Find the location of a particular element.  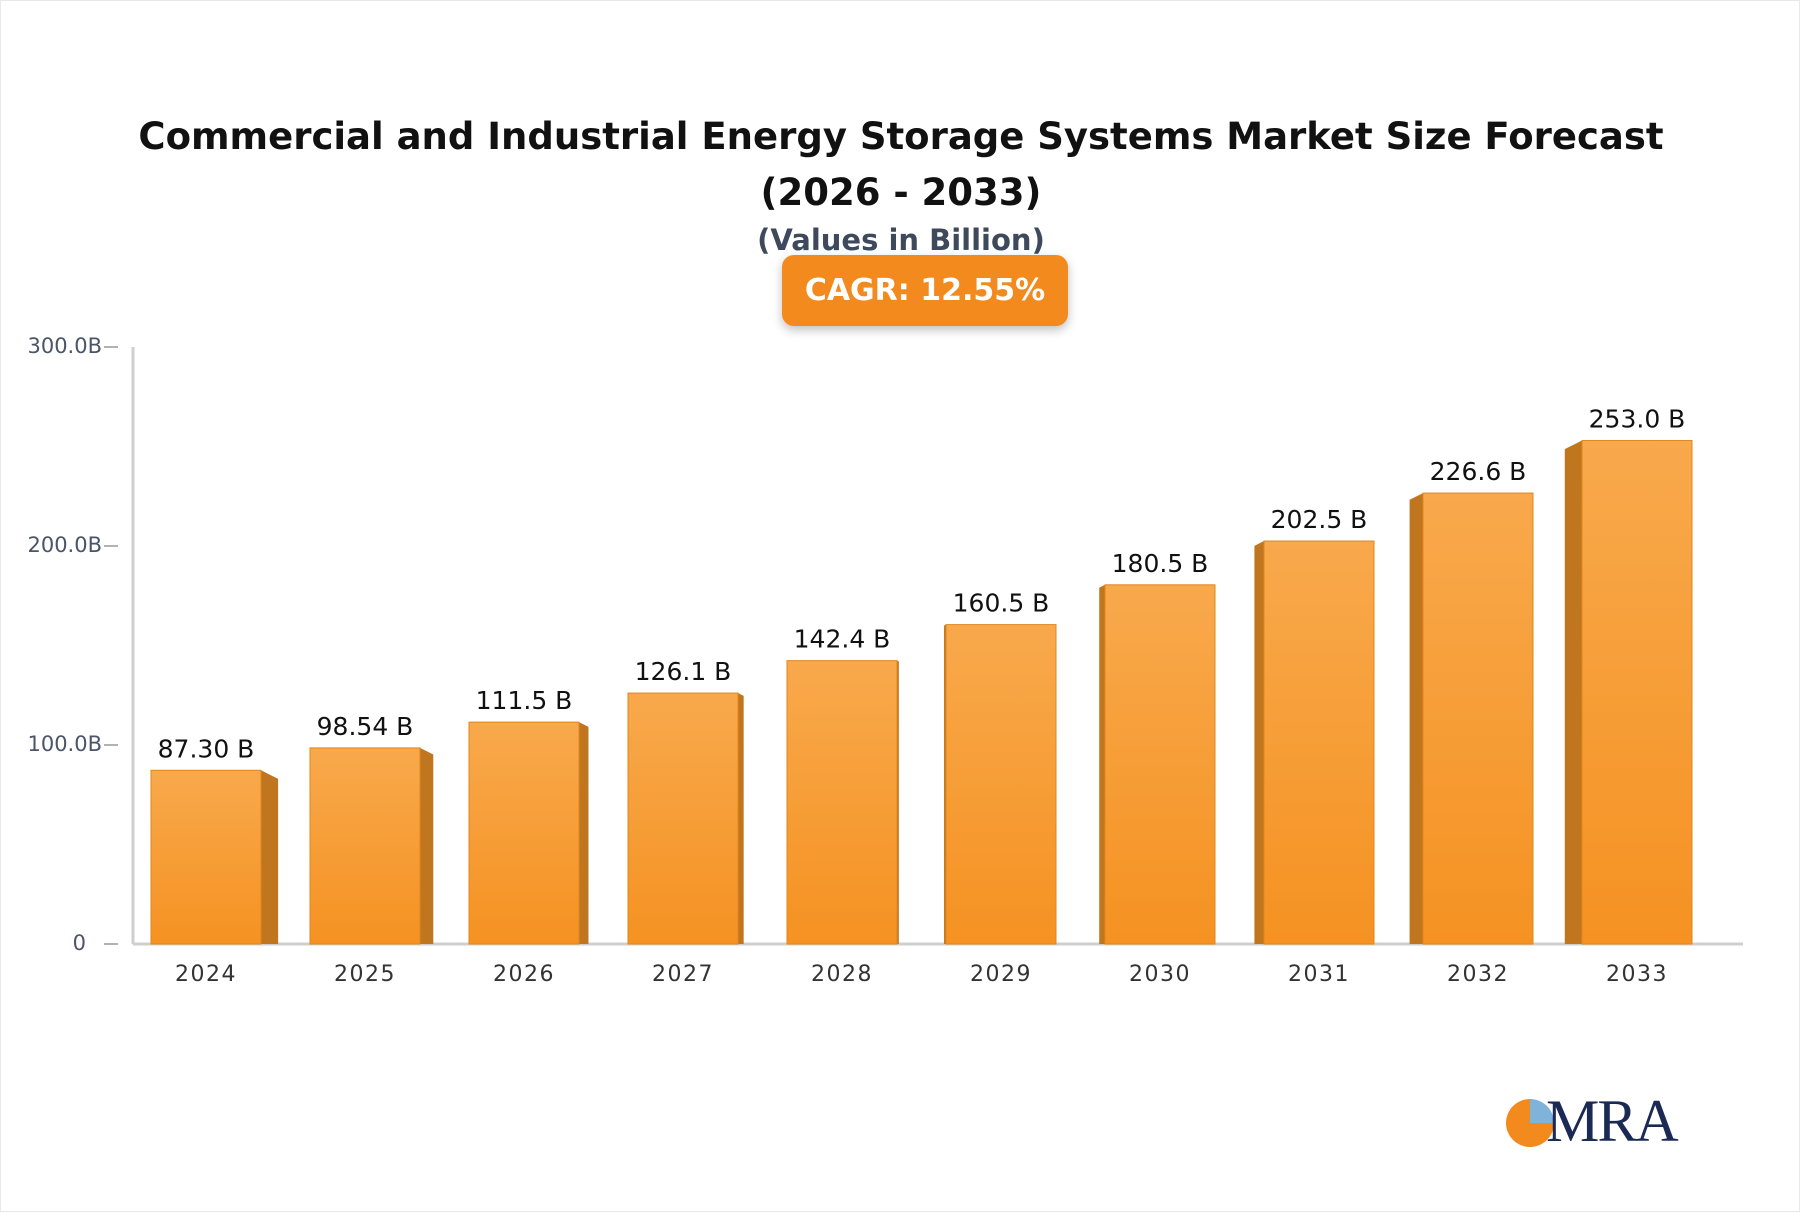

x-tick-label: 2024 is located at coordinates (206, 974).